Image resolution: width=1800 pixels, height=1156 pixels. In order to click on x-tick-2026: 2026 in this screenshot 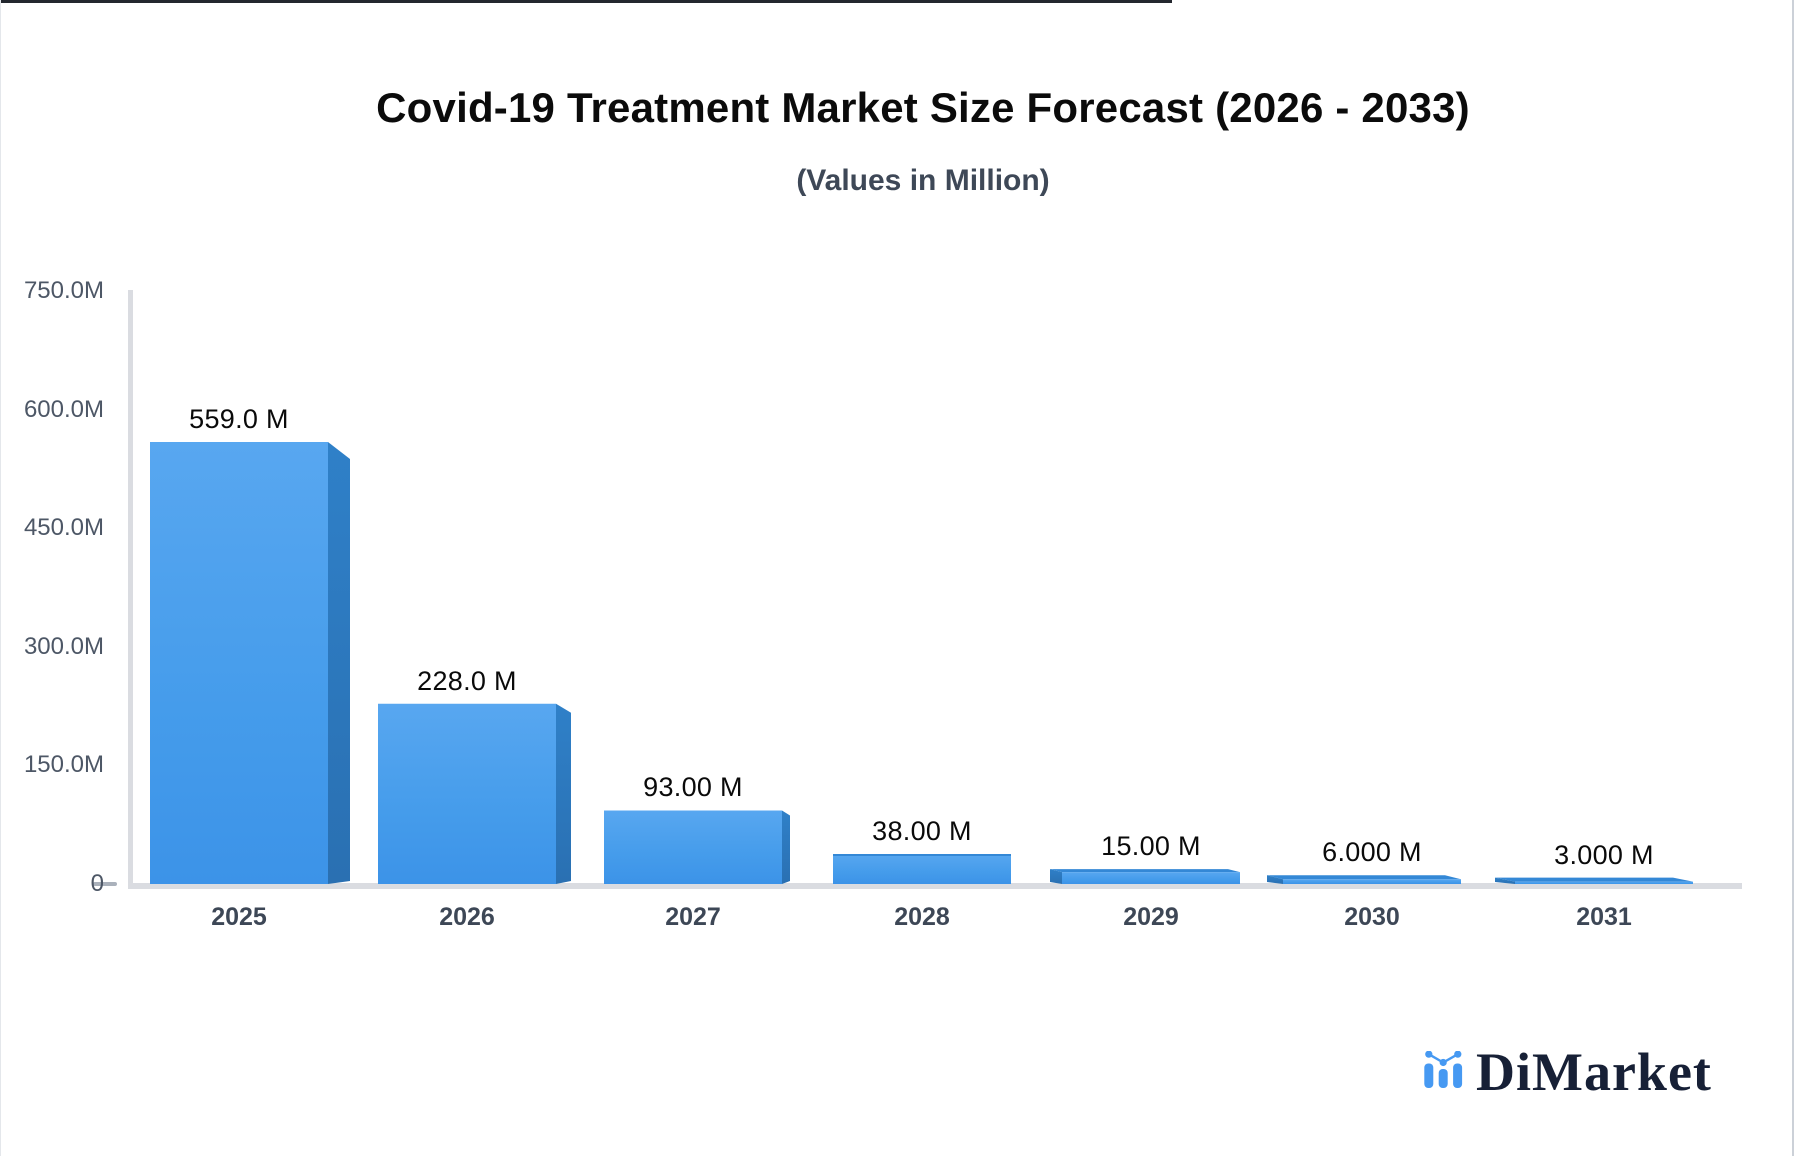, I will do `click(467, 917)`.